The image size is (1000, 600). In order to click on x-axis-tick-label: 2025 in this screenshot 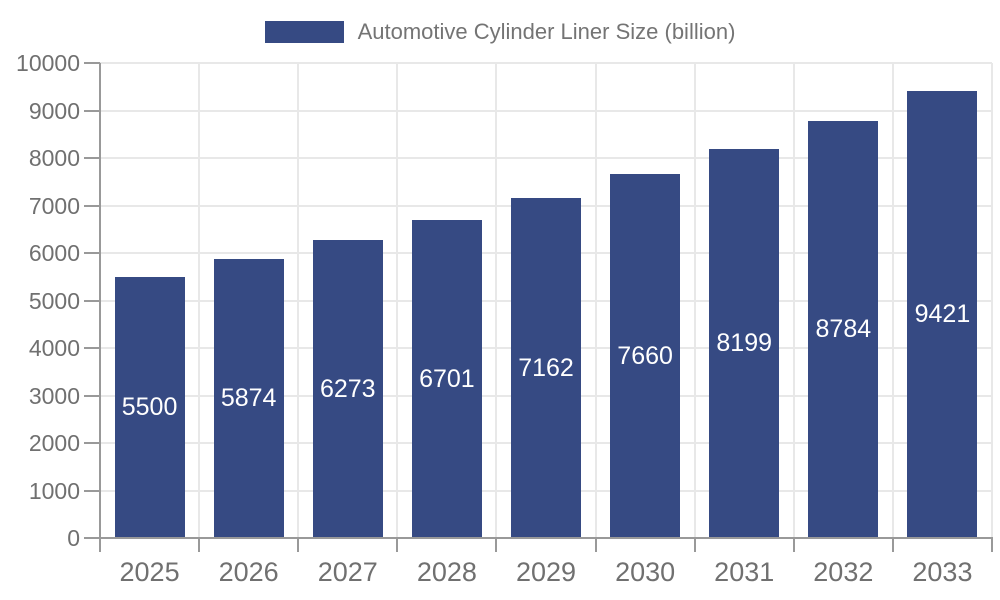, I will do `click(149, 572)`.